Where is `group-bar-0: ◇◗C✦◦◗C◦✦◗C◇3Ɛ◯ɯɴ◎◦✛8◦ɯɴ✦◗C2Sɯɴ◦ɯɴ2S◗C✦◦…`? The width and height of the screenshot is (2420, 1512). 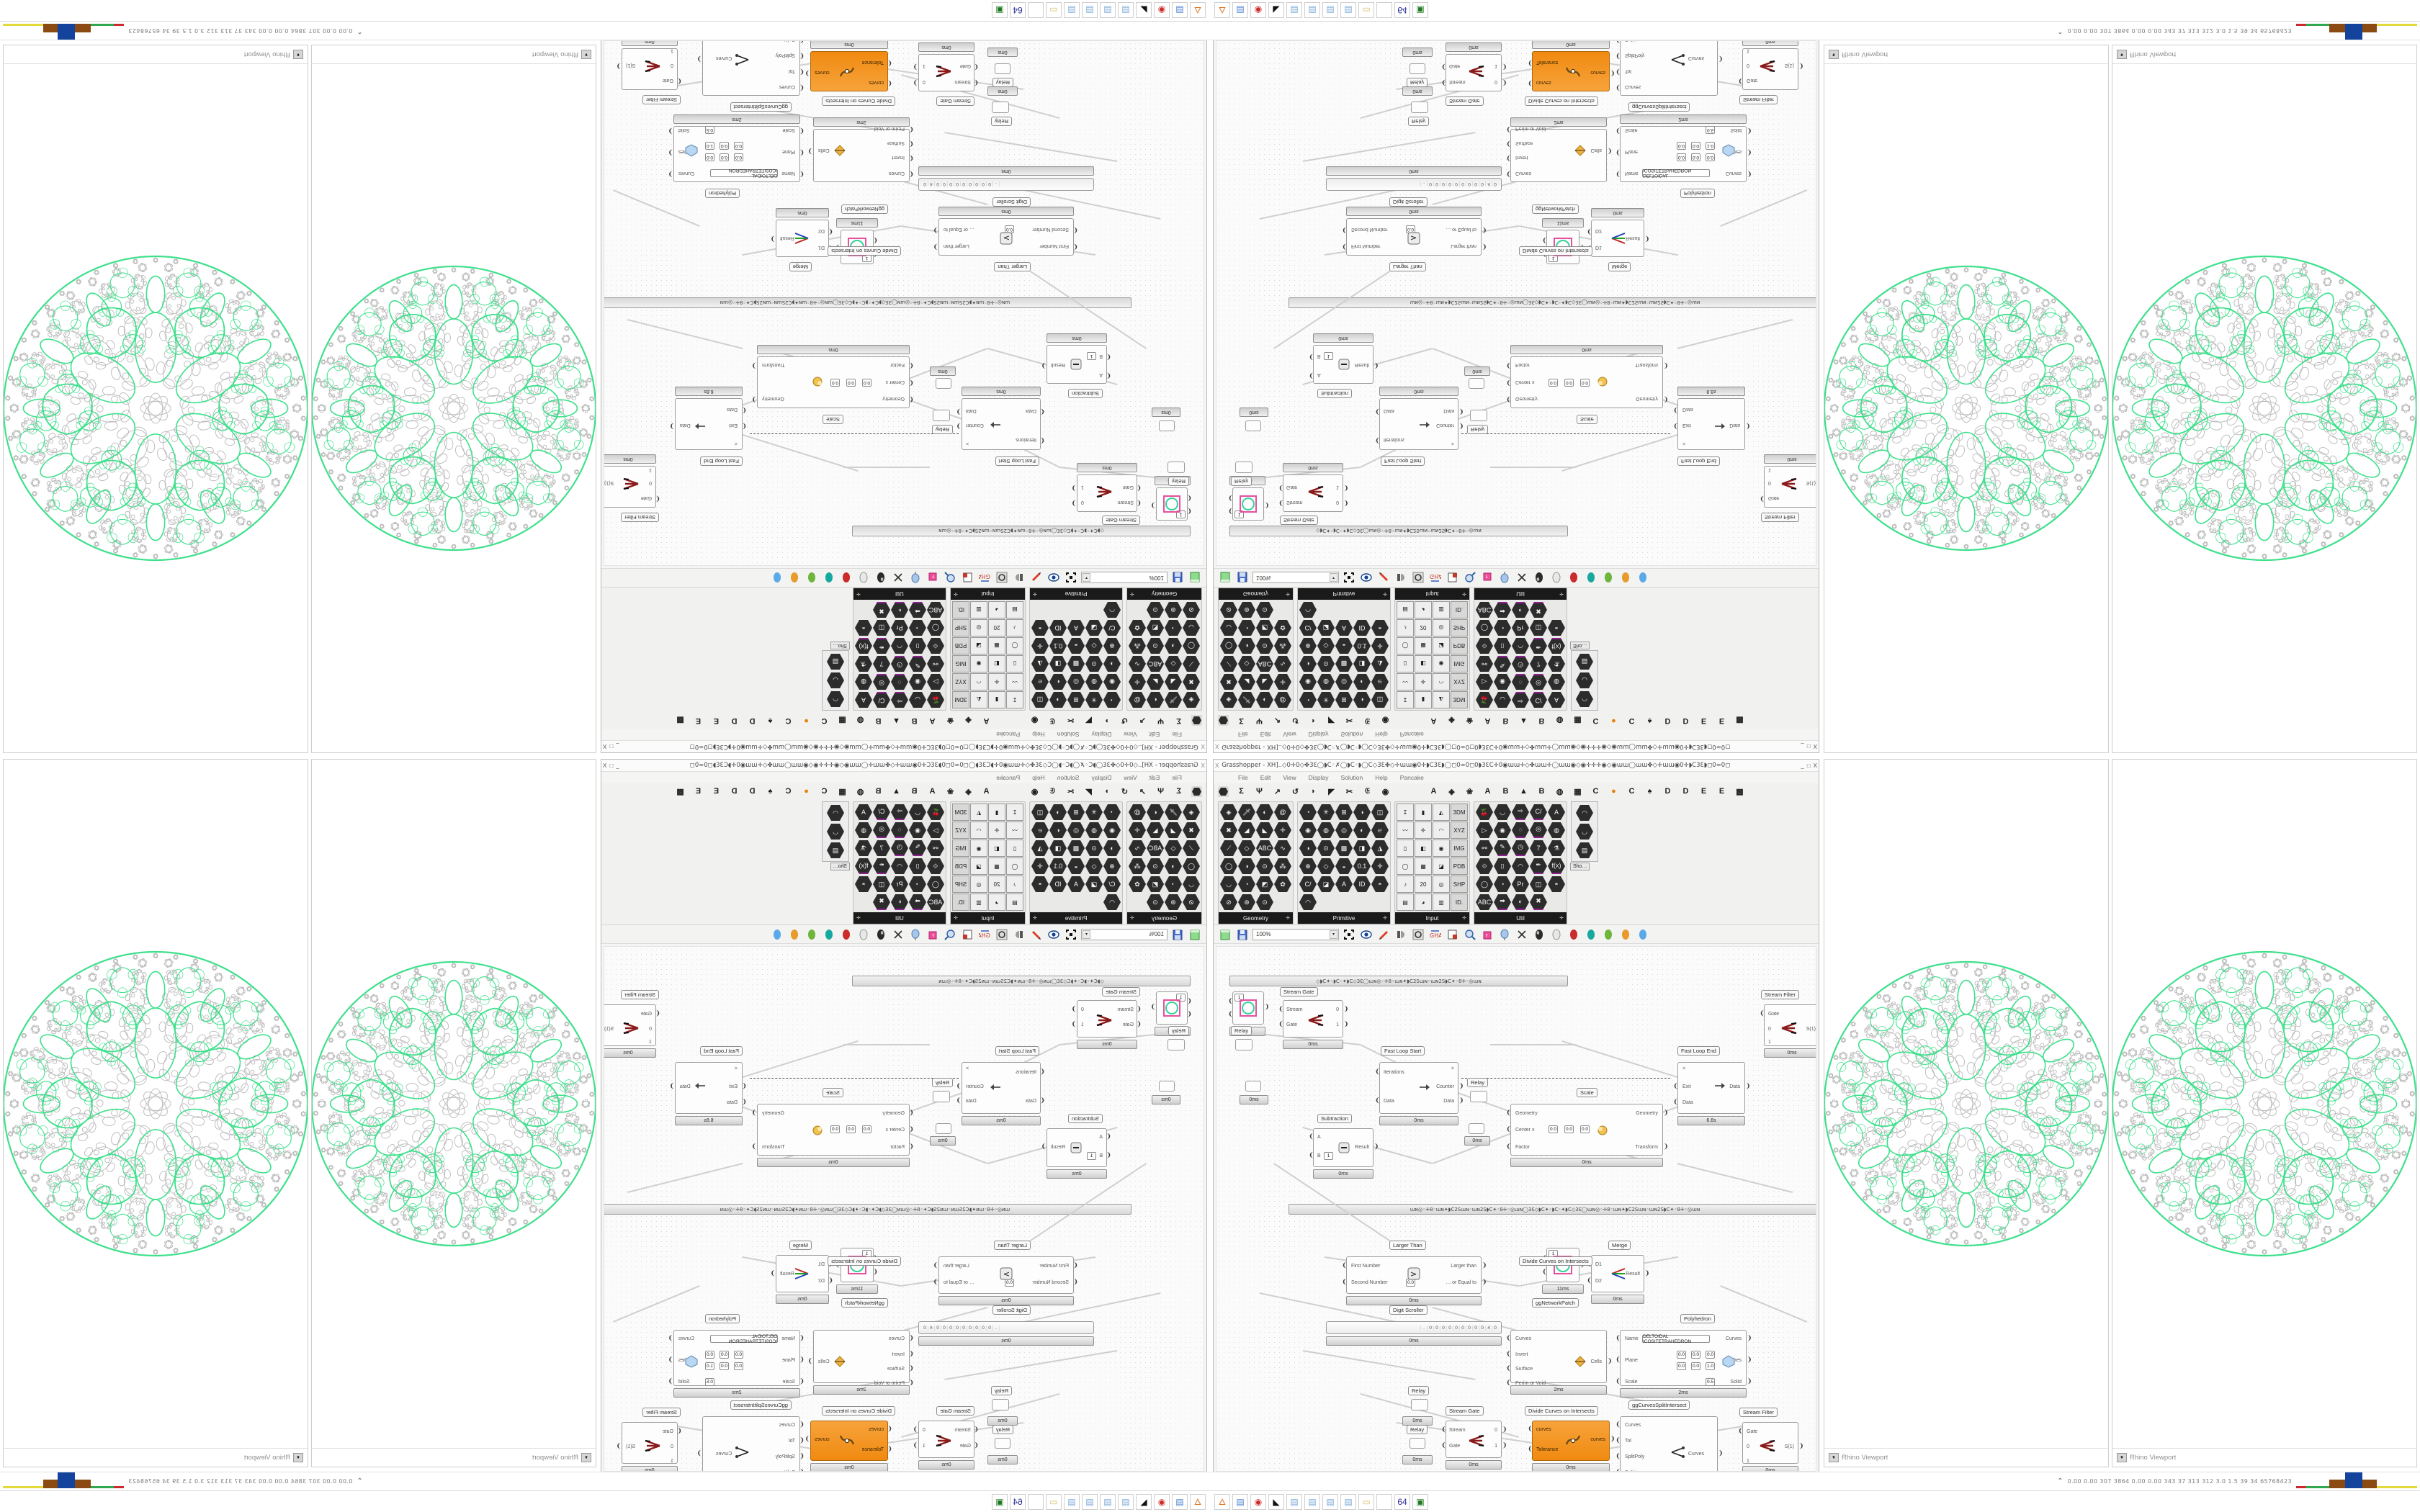
group-bar-0: ◇◗C✦◦◗C◦✦◗C◇3Ɛ◯ɯɴ◎◦✛8◦ɯɴ✦◗C2Sɯɴ◦ɯɴ2S◗C✦◦… is located at coordinates (1398, 531).